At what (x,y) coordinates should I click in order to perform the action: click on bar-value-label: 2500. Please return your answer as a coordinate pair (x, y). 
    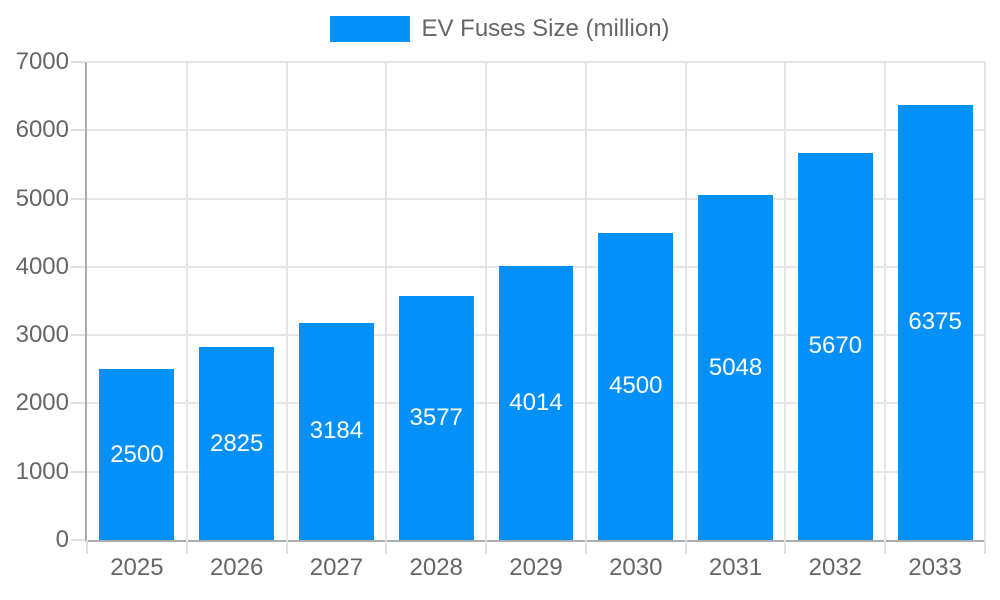
    Looking at the image, I should click on (137, 454).